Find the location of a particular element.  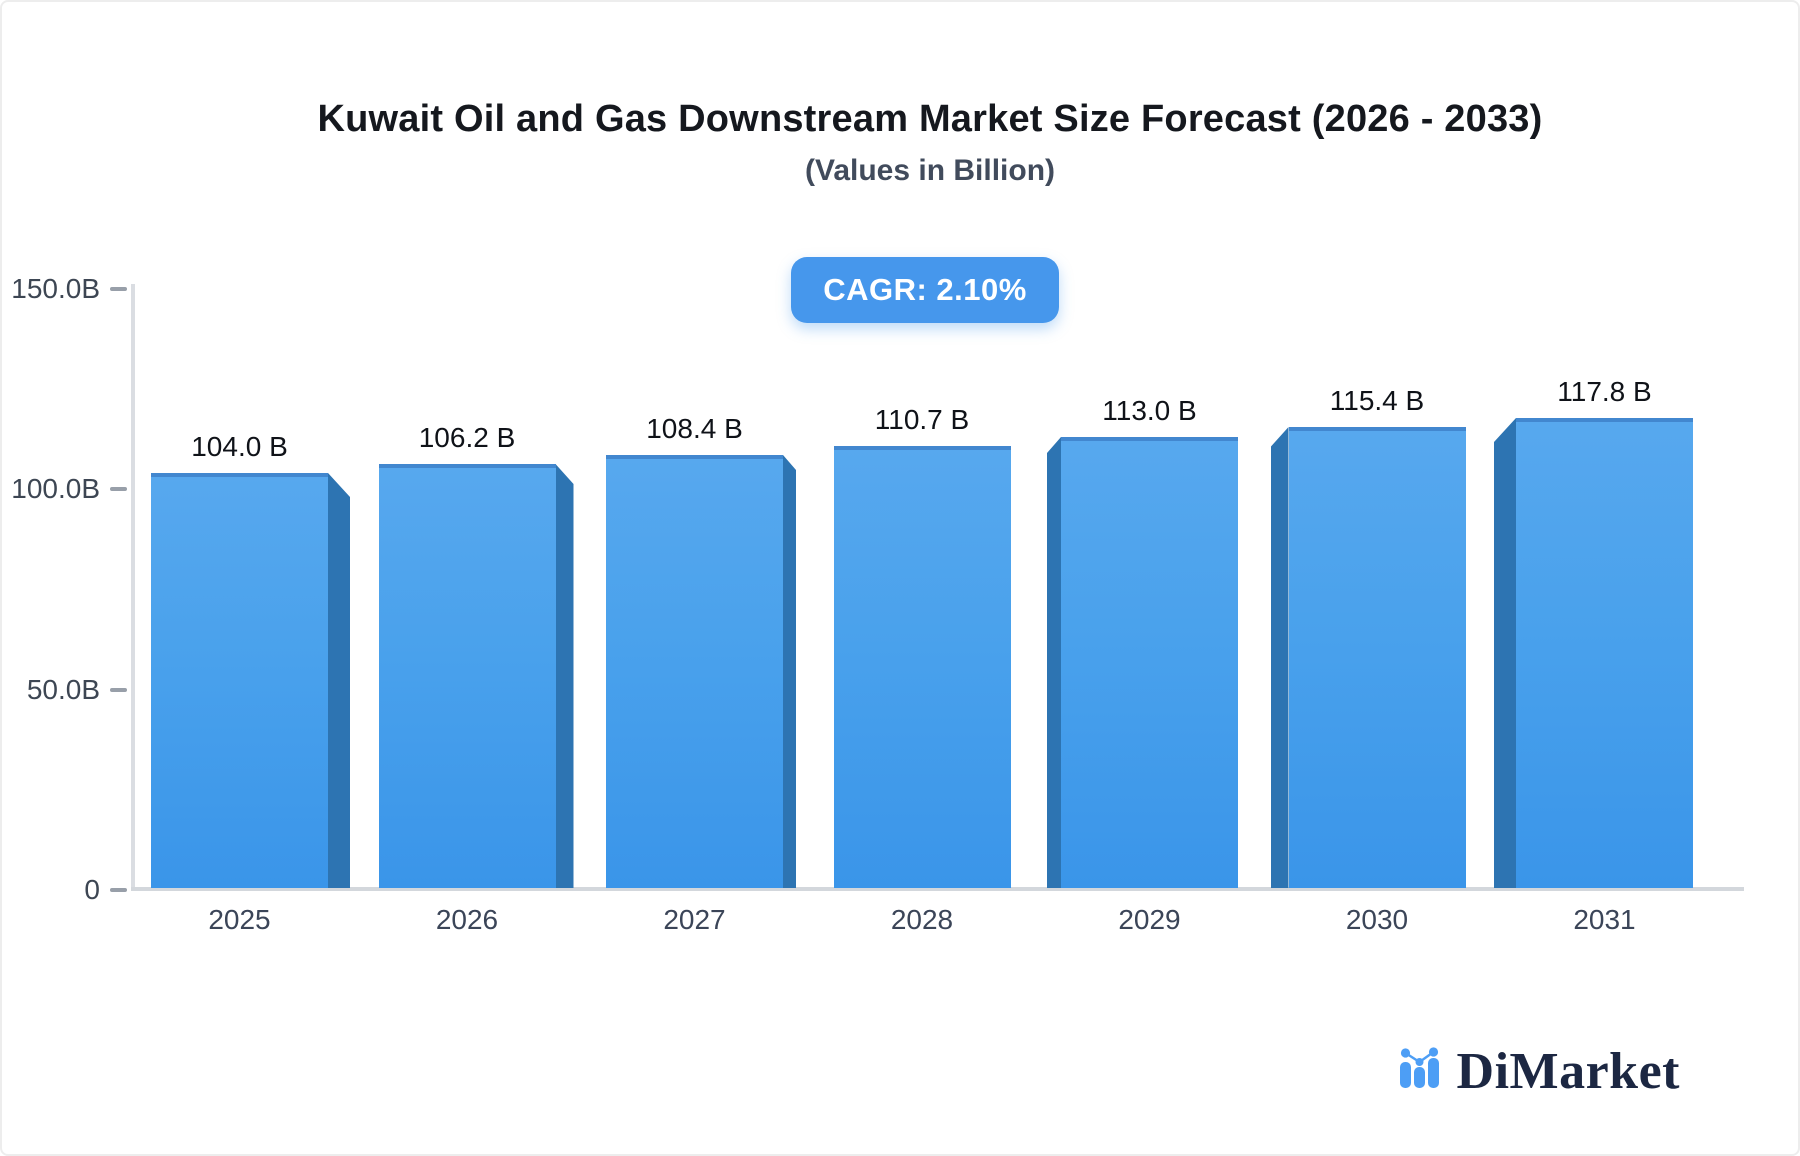

bar-value-label-2026: 106.2 B is located at coordinates (467, 437).